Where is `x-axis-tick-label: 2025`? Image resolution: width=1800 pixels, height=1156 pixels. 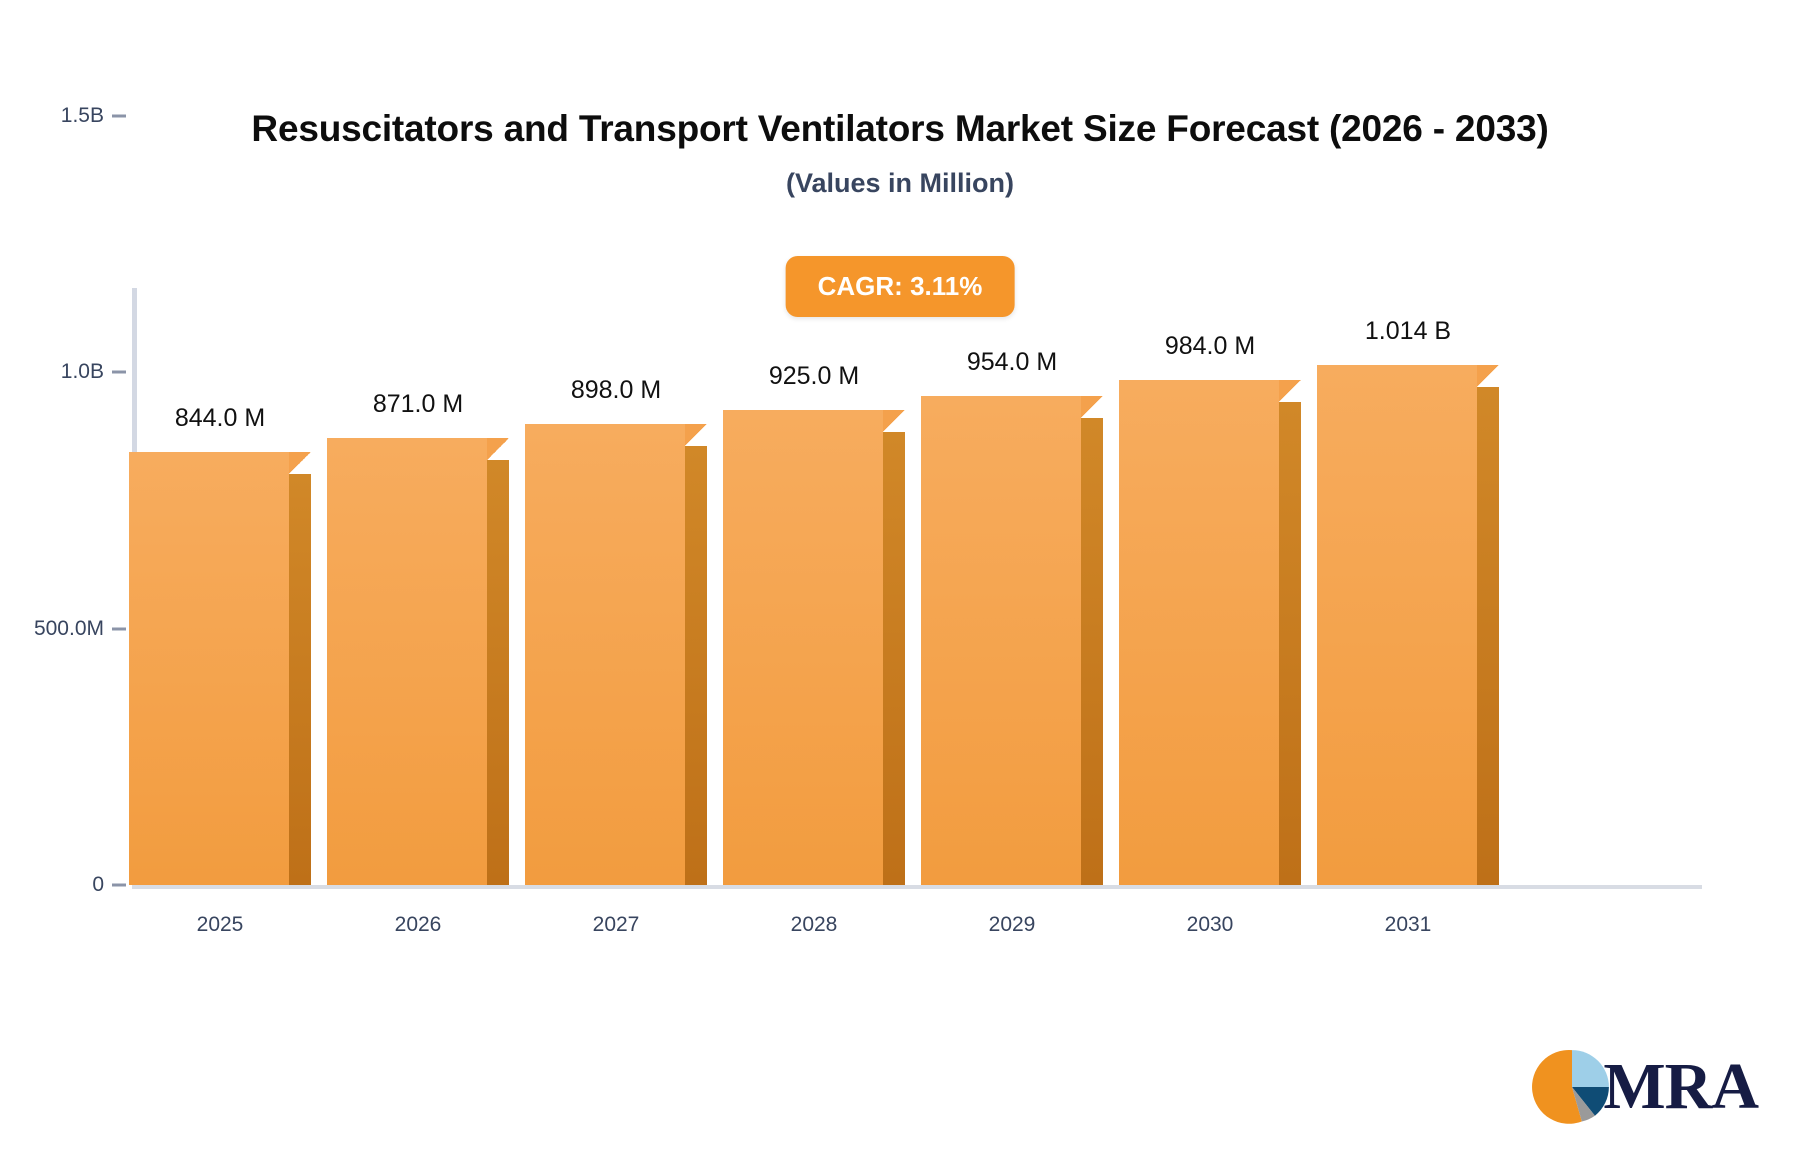
x-axis-tick-label: 2025 is located at coordinates (220, 924).